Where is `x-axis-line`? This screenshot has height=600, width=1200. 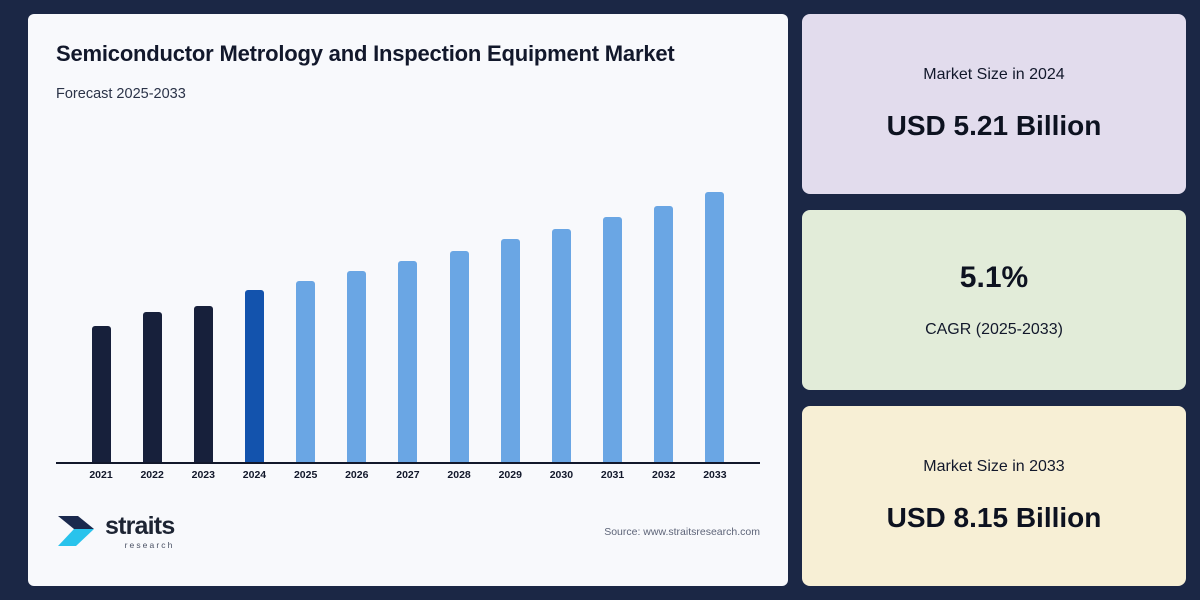 x-axis-line is located at coordinates (408, 462).